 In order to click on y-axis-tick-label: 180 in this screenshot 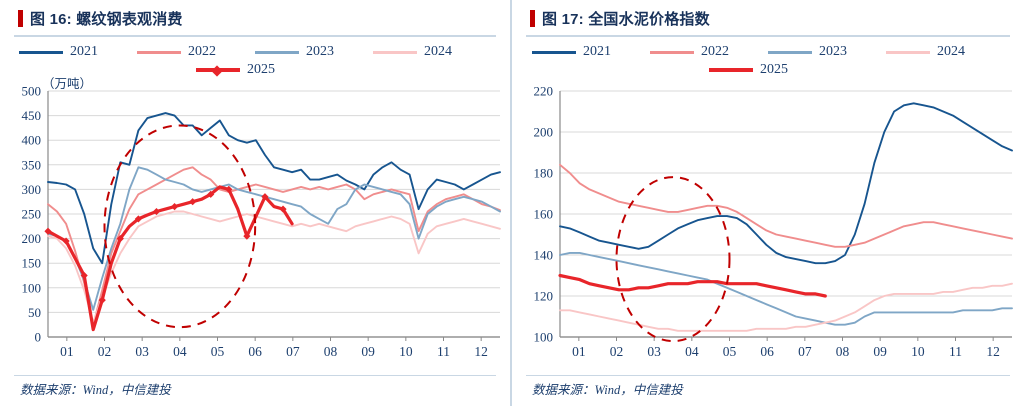, I will do `click(544, 173)`.